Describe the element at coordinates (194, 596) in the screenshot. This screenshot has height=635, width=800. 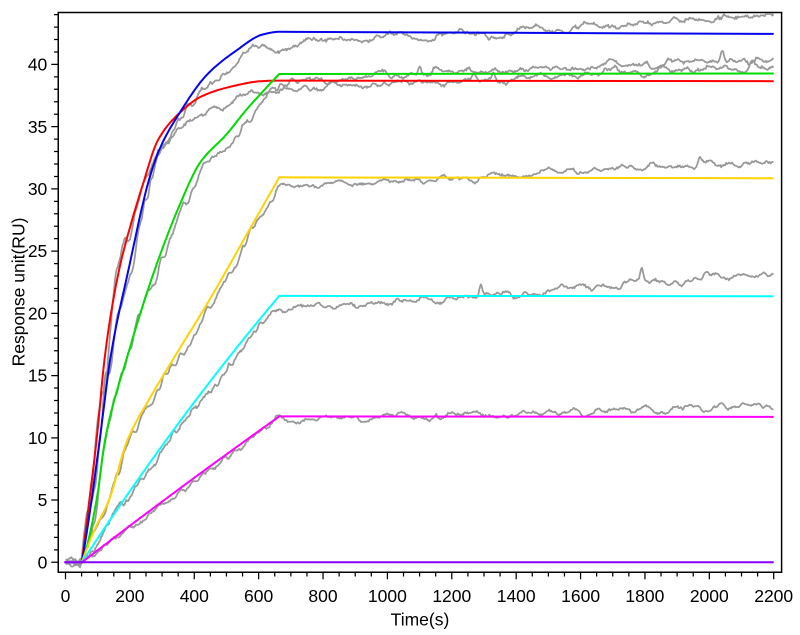
I see `svg-text: 400` at that location.